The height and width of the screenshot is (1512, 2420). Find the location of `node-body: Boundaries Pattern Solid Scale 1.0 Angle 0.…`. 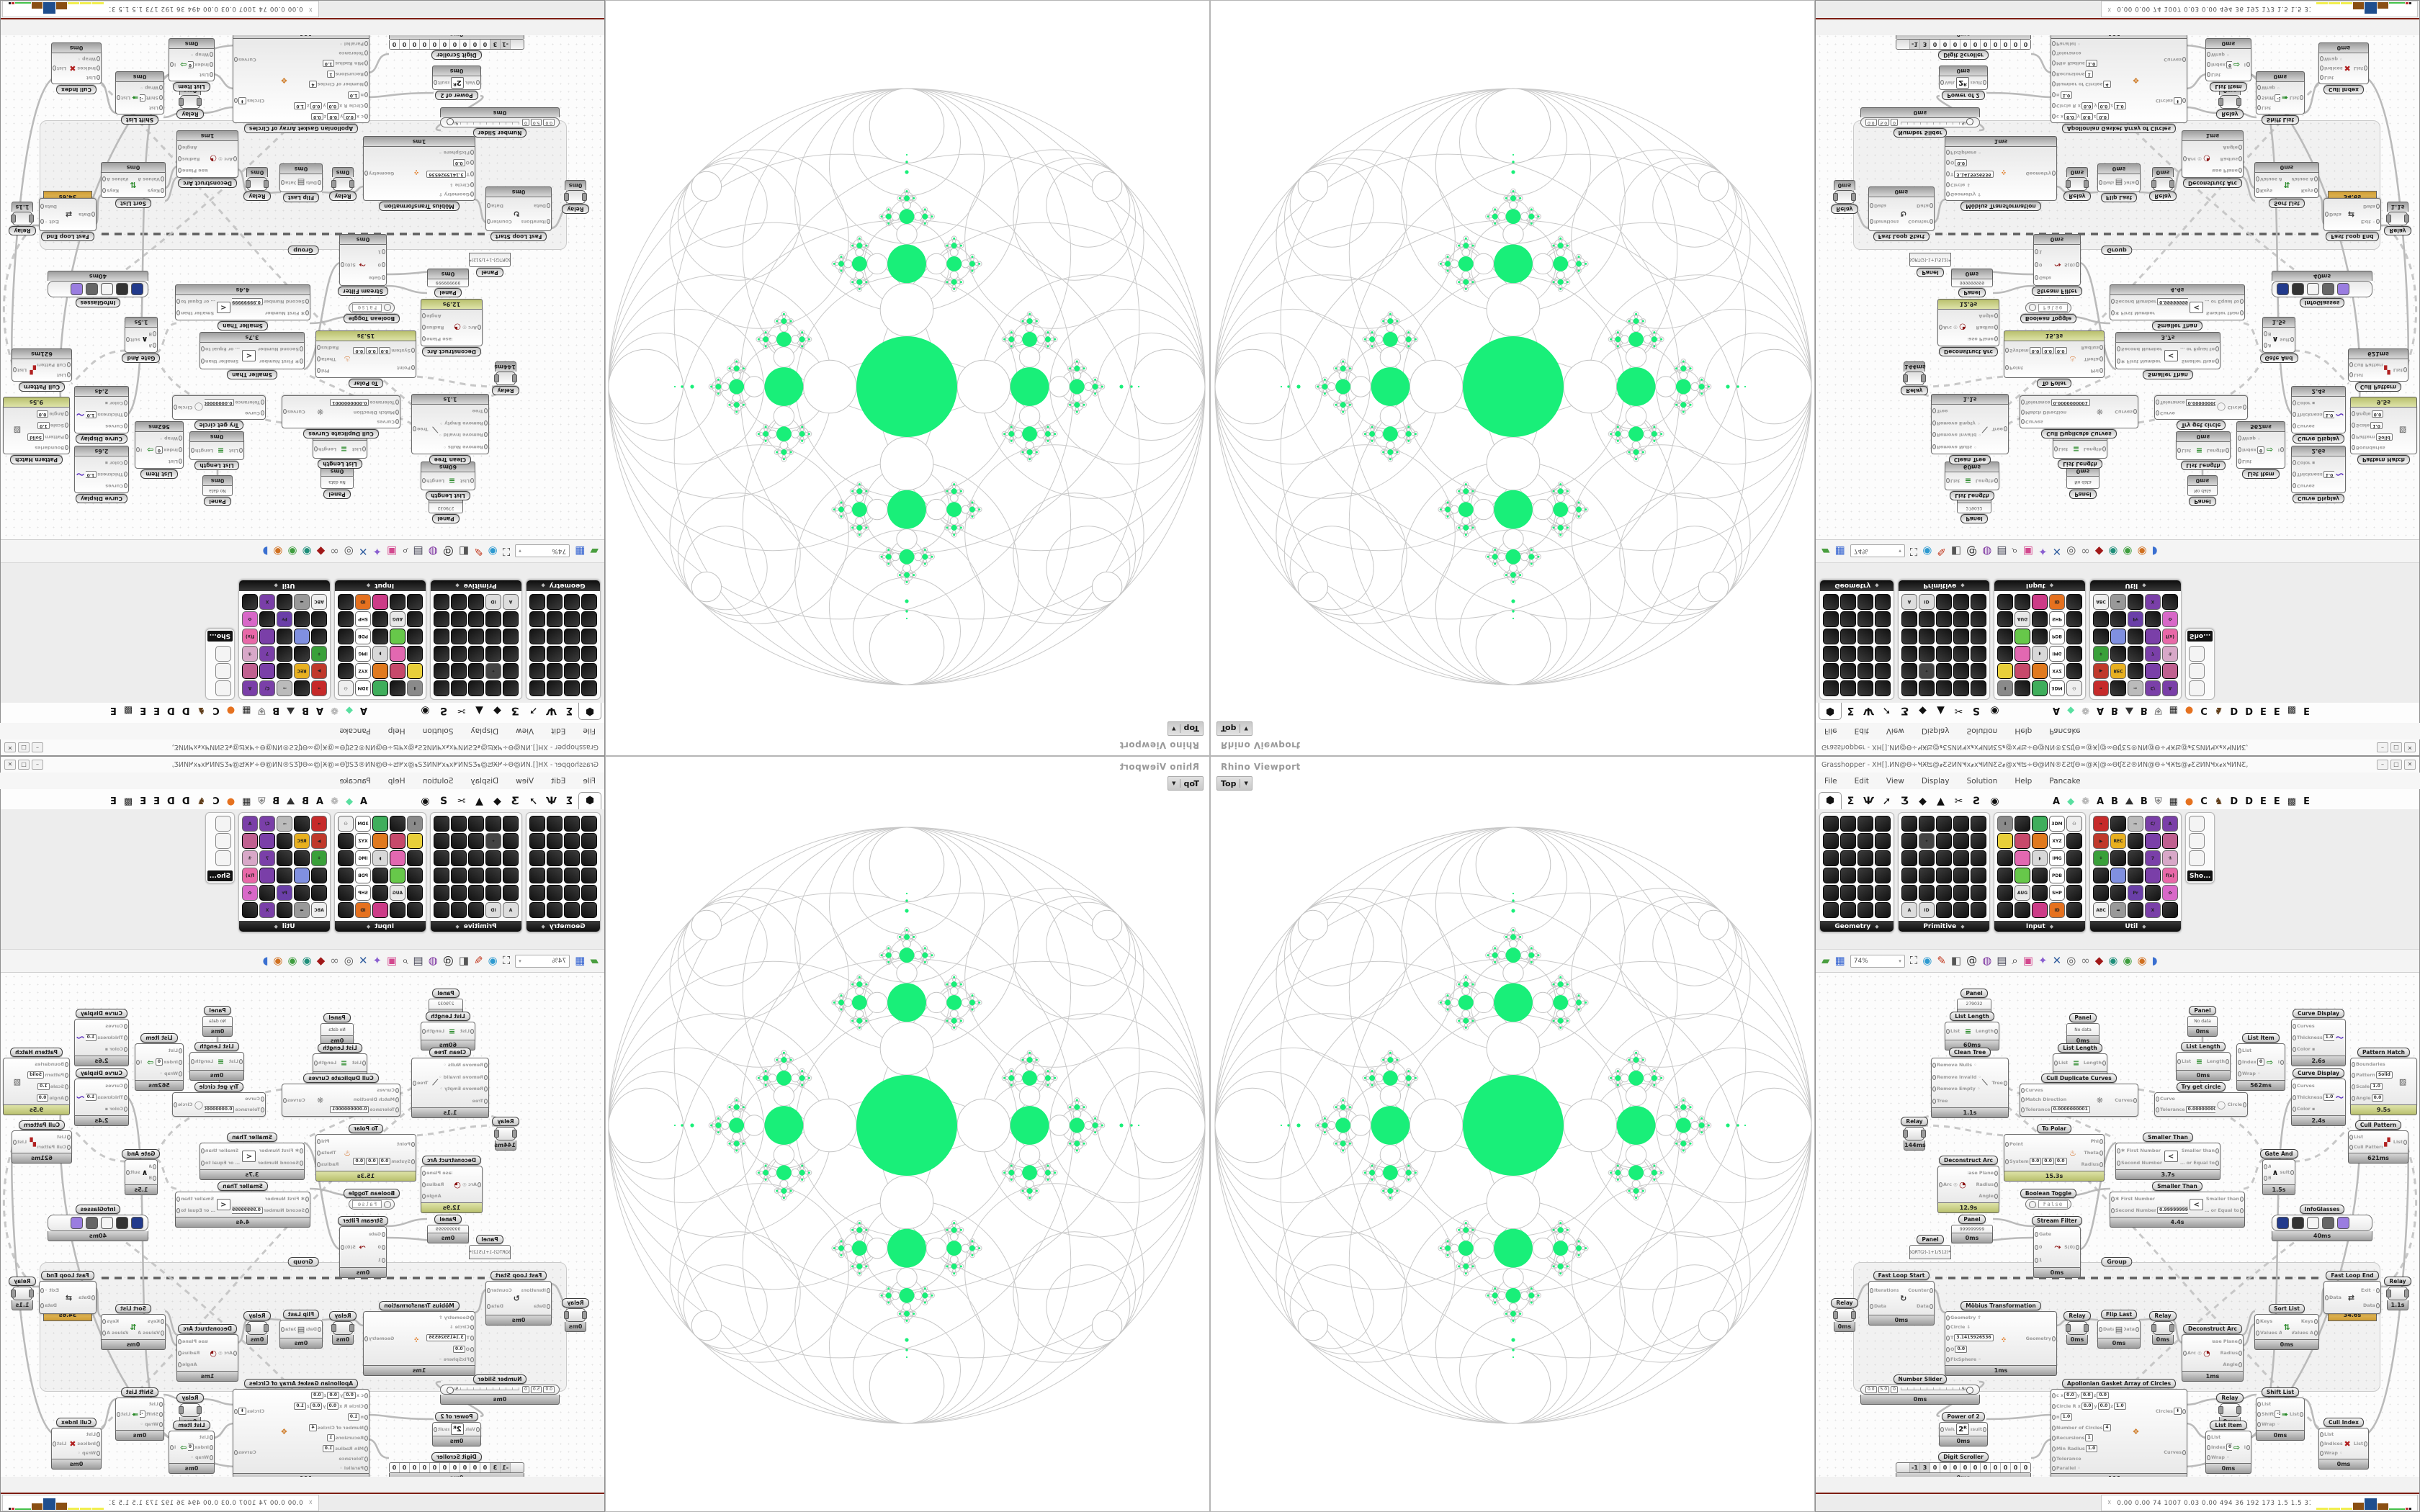

node-body: Boundaries Pattern Solid Scale 1.0 Angle 0.… is located at coordinates (2383, 430).